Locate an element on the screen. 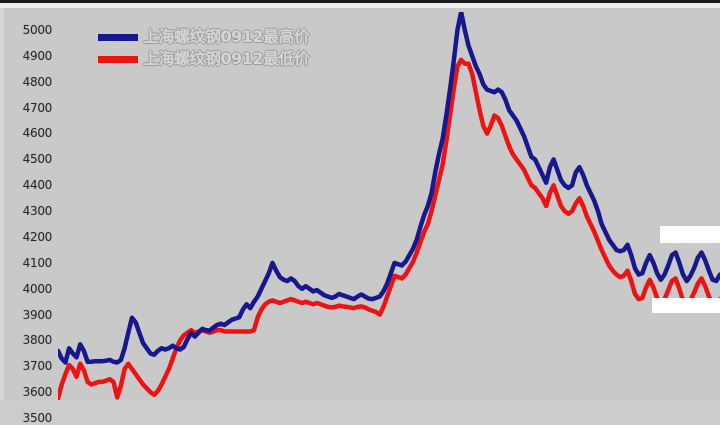 The image size is (720, 425). y-axis-tick-label: 3800 is located at coordinates (37, 340).